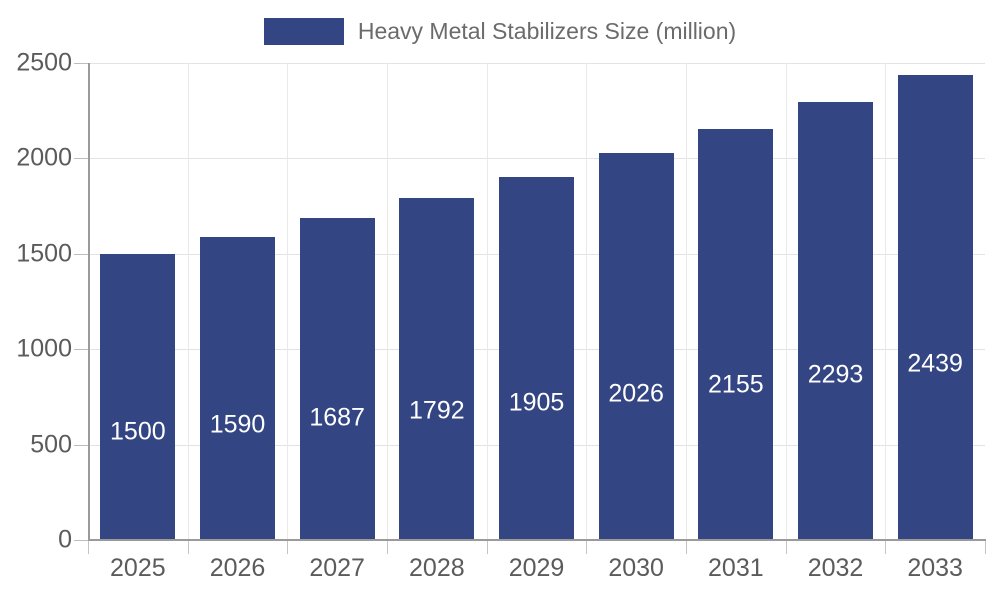 The height and width of the screenshot is (600, 1000). What do you see at coordinates (547, 30) in the screenshot?
I see `legend-label: Heavy Metal Stabilizers Size (million)` at bounding box center [547, 30].